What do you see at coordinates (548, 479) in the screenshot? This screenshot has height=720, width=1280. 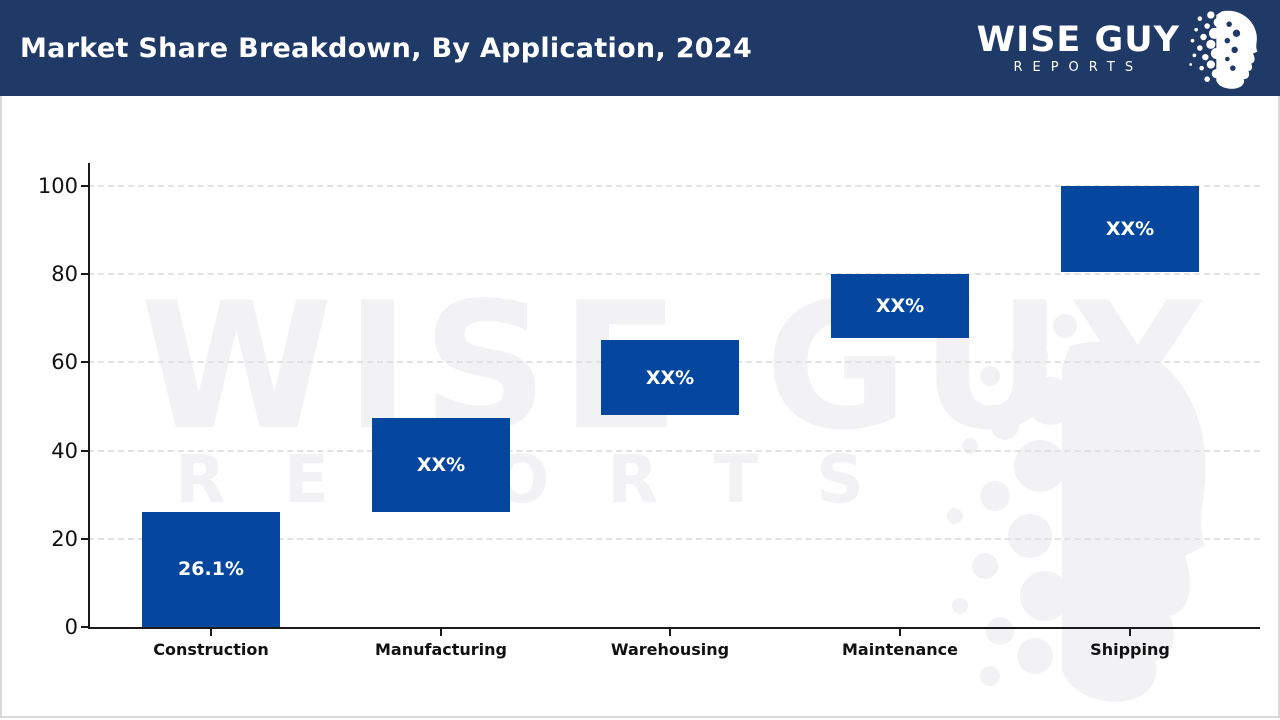 I see `watermark-text-line2: REPORTS` at bounding box center [548, 479].